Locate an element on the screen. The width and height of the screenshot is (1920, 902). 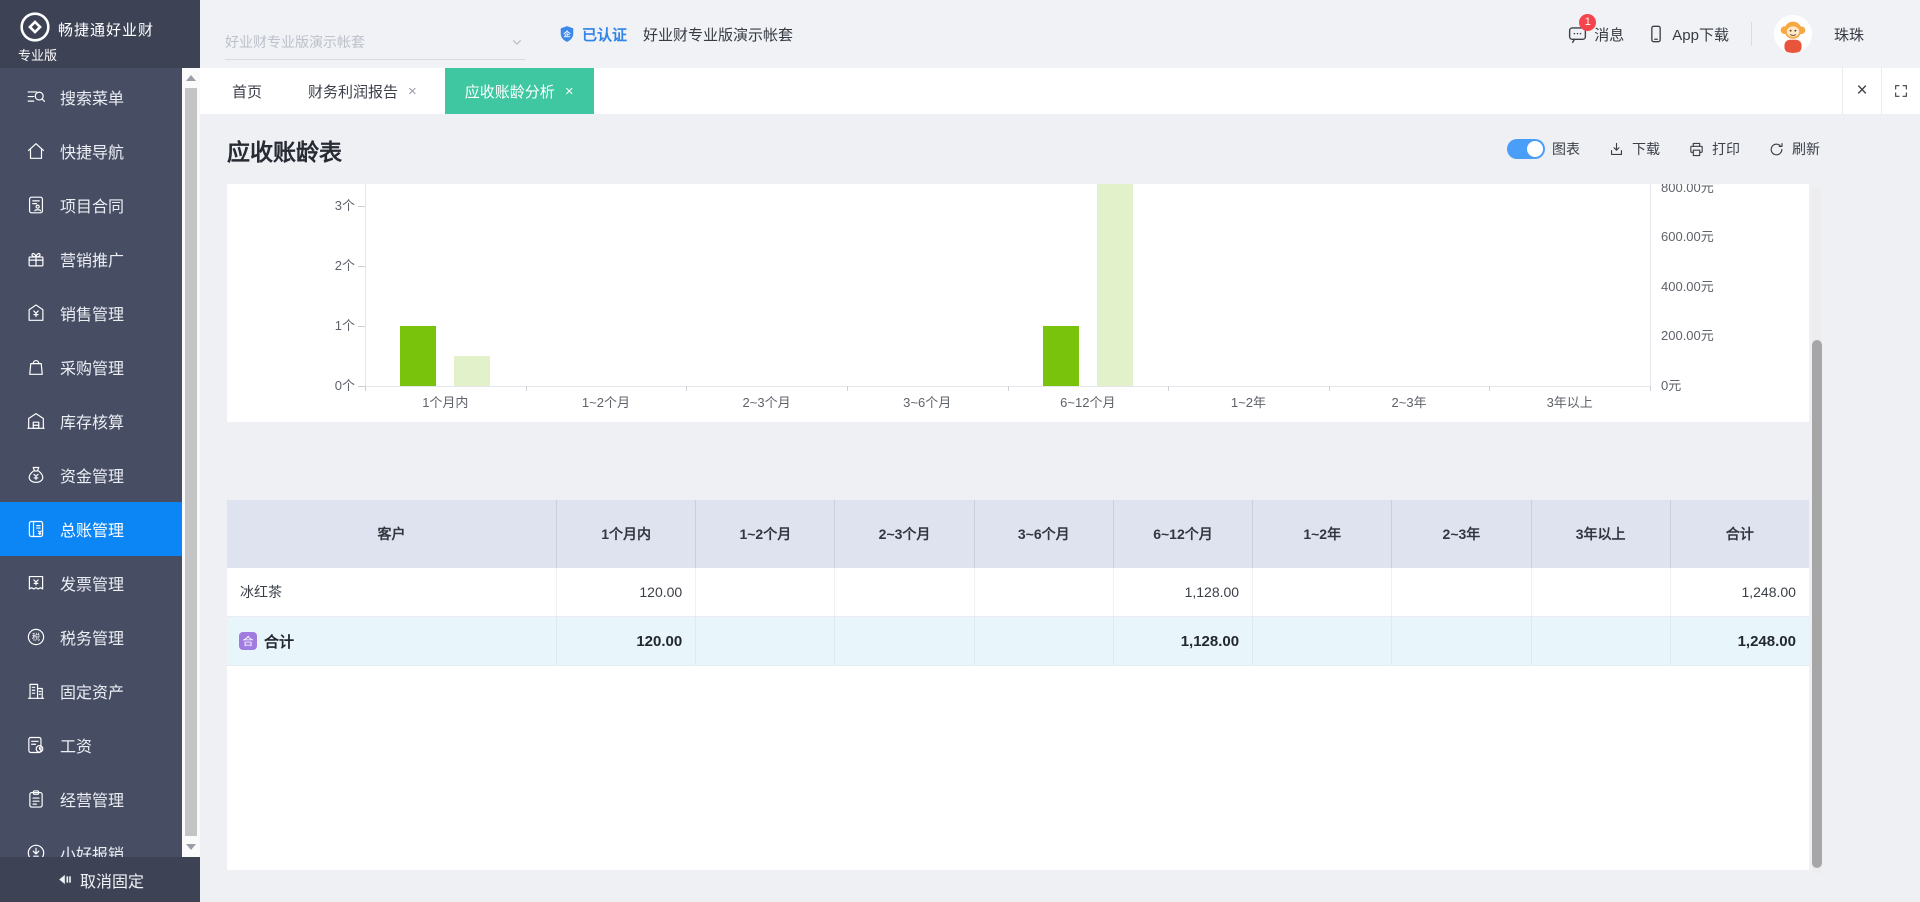
tab-item-1: 财务利润报告 × is located at coordinates (362, 91).